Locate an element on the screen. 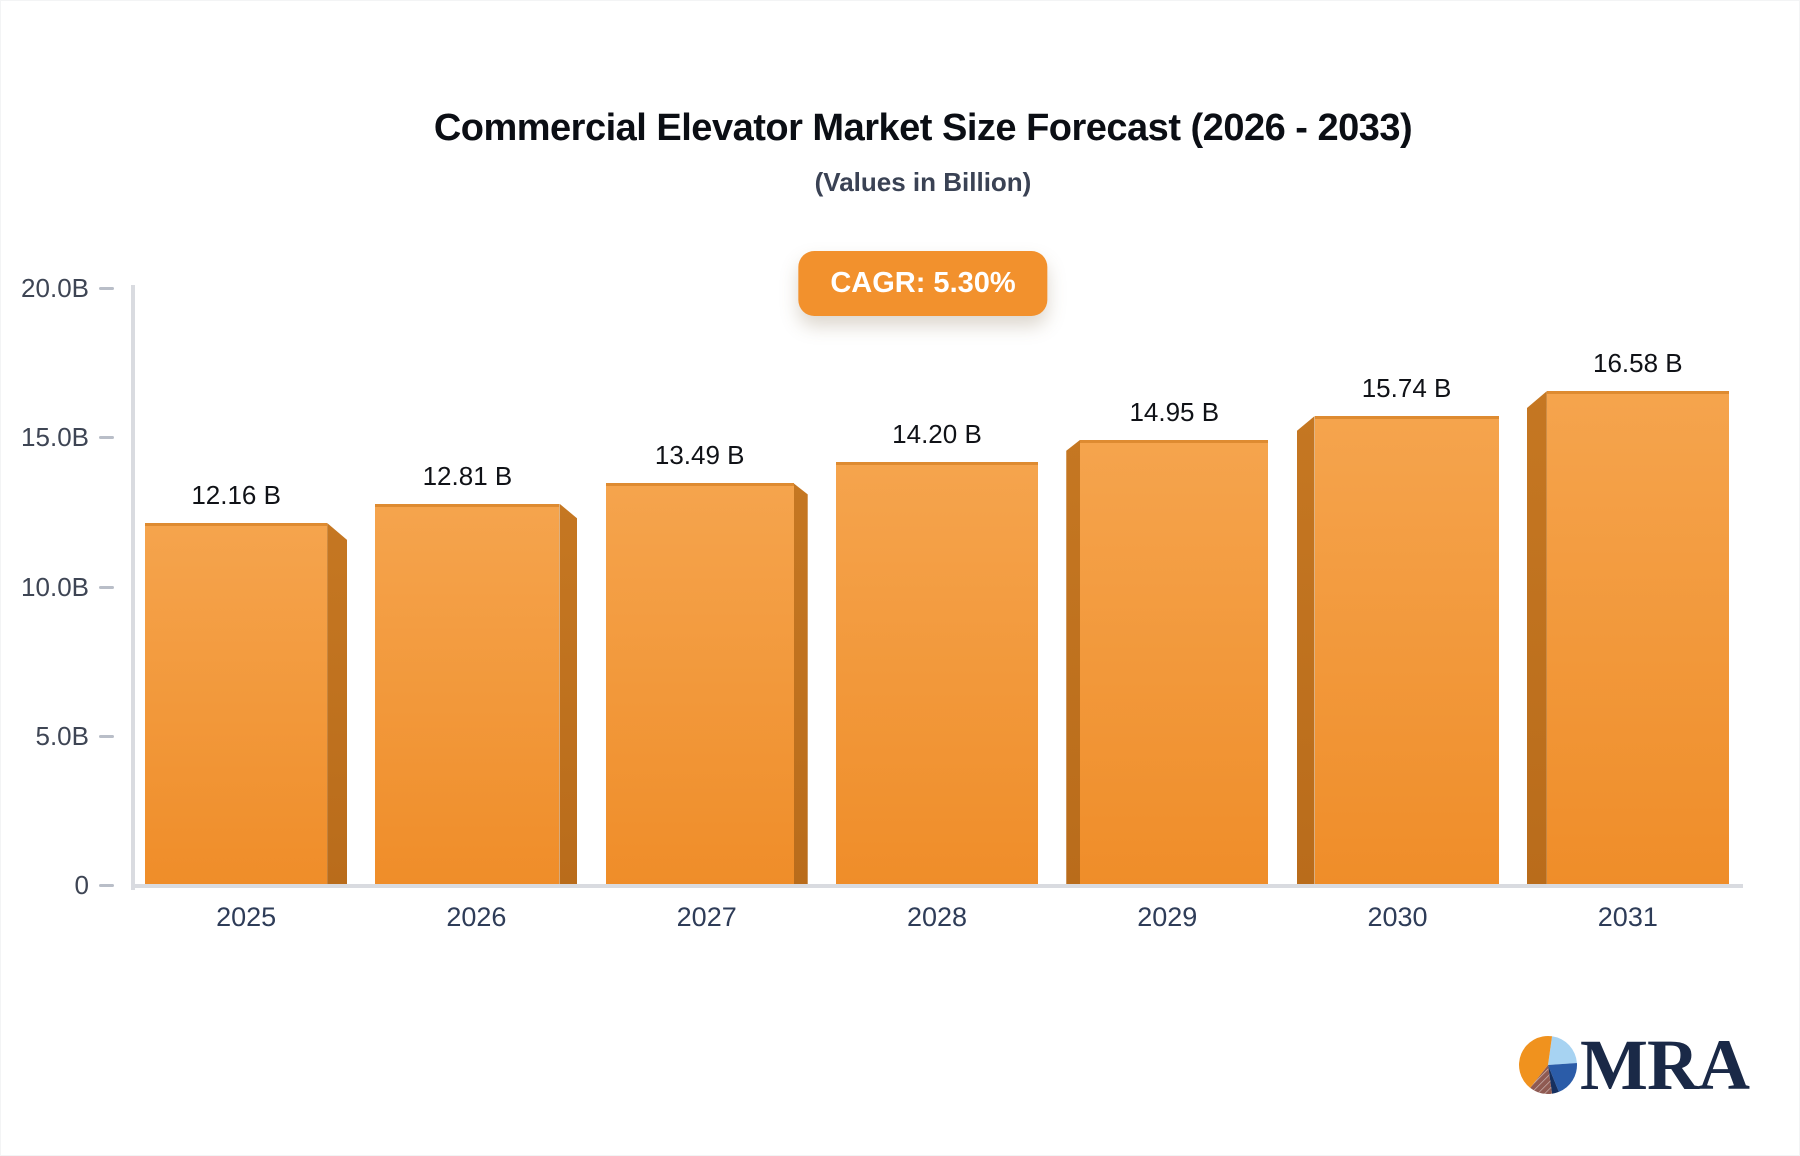 The height and width of the screenshot is (1156, 1800). x-axis-label-2031: 2031 is located at coordinates (1627, 917).